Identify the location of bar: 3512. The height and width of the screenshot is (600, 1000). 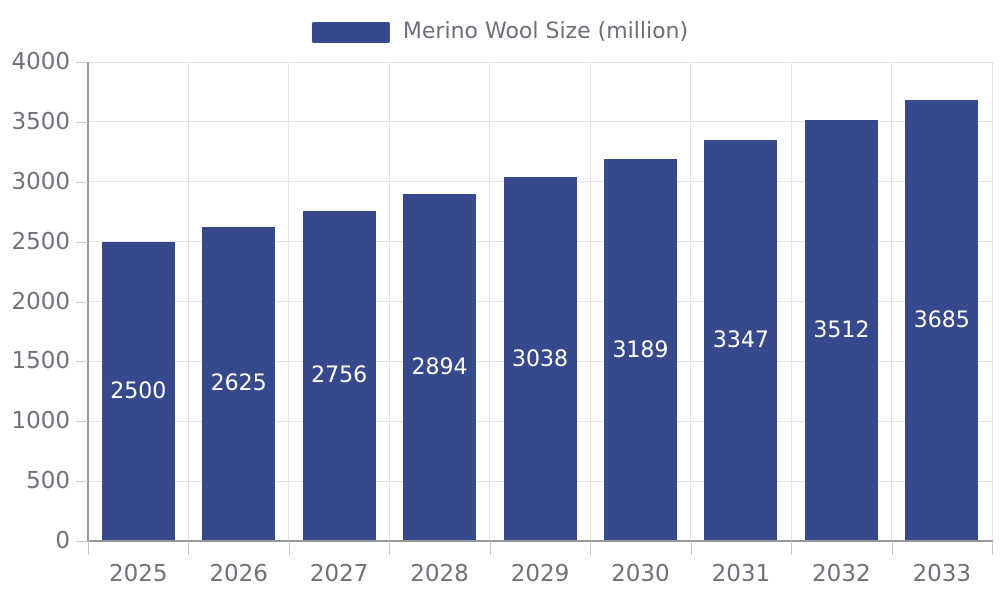
(841, 330).